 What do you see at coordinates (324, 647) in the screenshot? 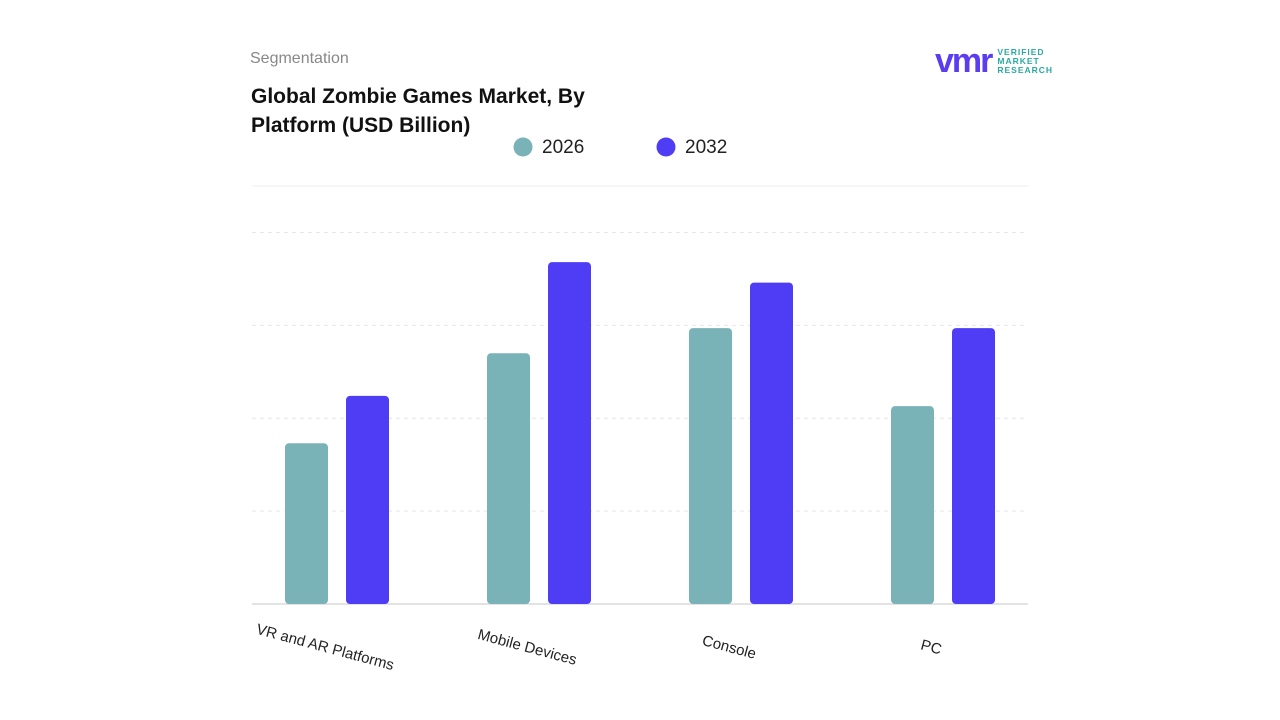
I see `x-tick-label: VR and AR Platforms` at bounding box center [324, 647].